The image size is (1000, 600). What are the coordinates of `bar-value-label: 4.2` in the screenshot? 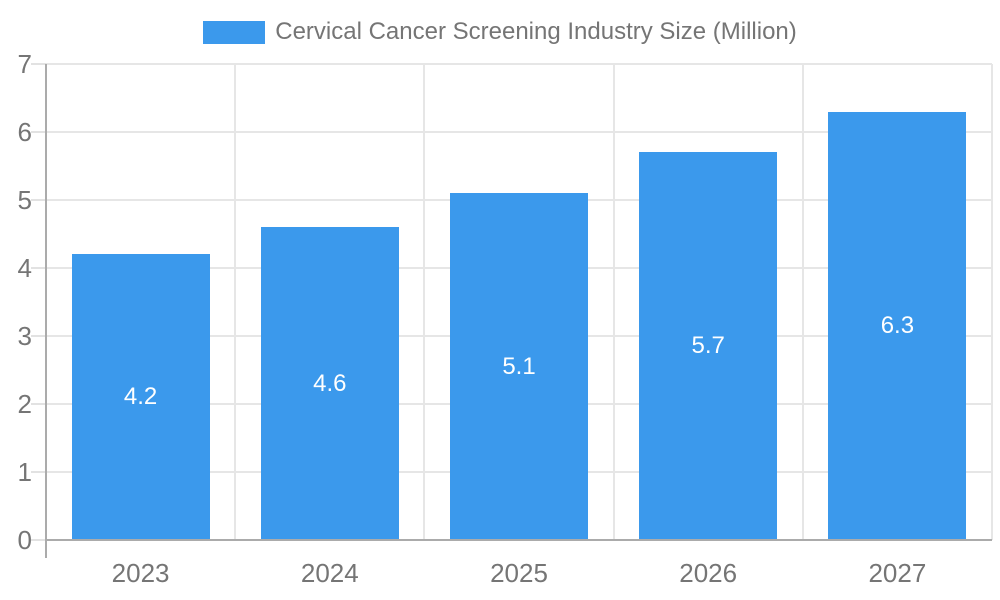 It's located at (140, 397).